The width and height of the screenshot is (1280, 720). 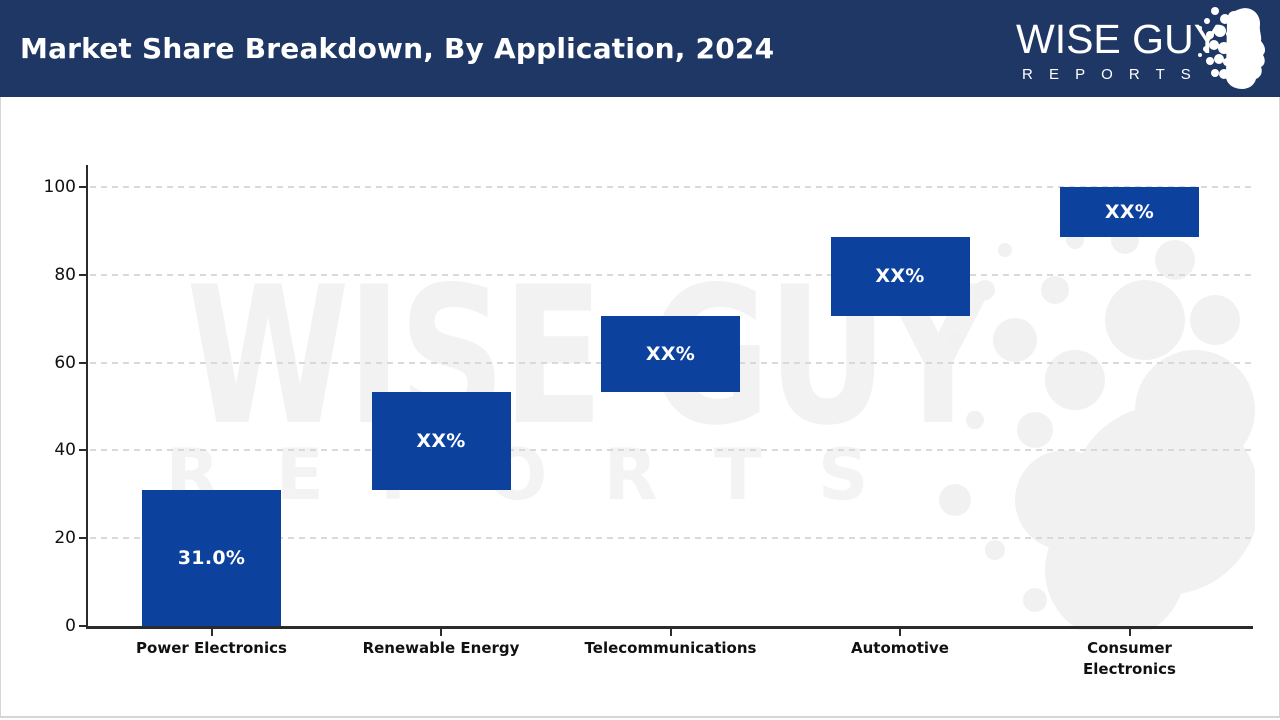 I want to click on bar-3: XX%, so click(x=670, y=354).